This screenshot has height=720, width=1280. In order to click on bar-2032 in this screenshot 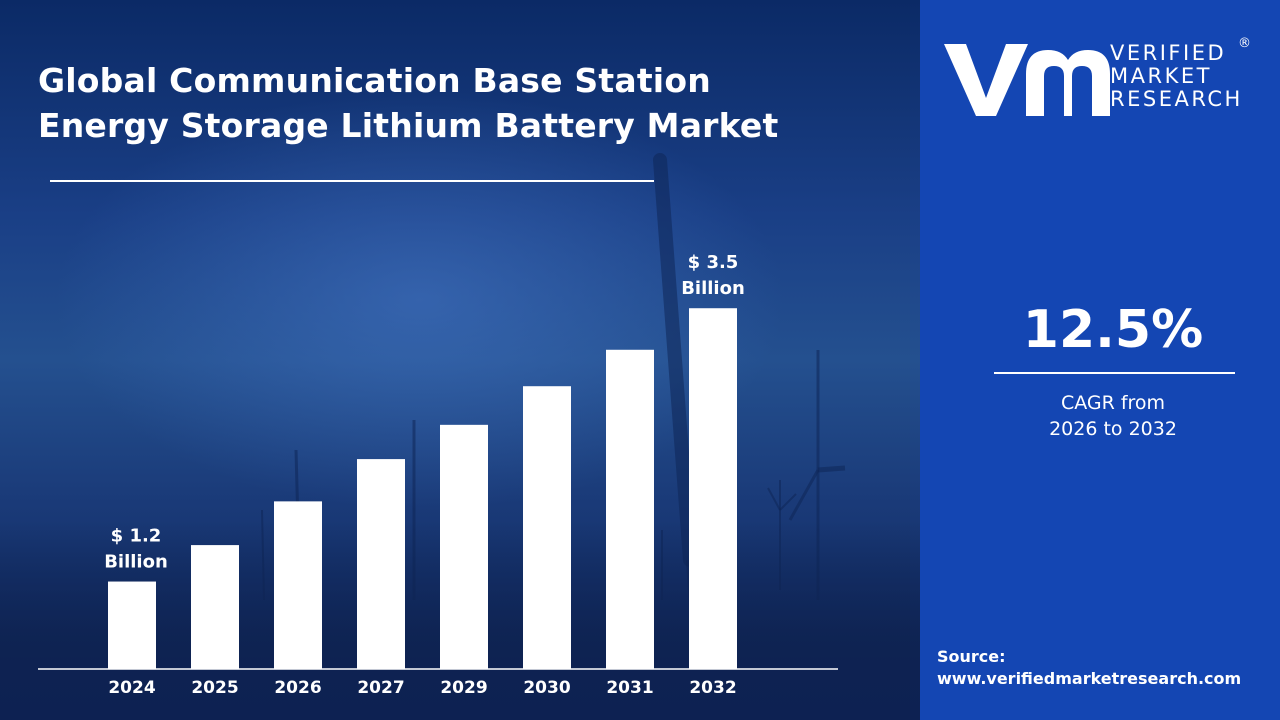, I will do `click(713, 488)`.